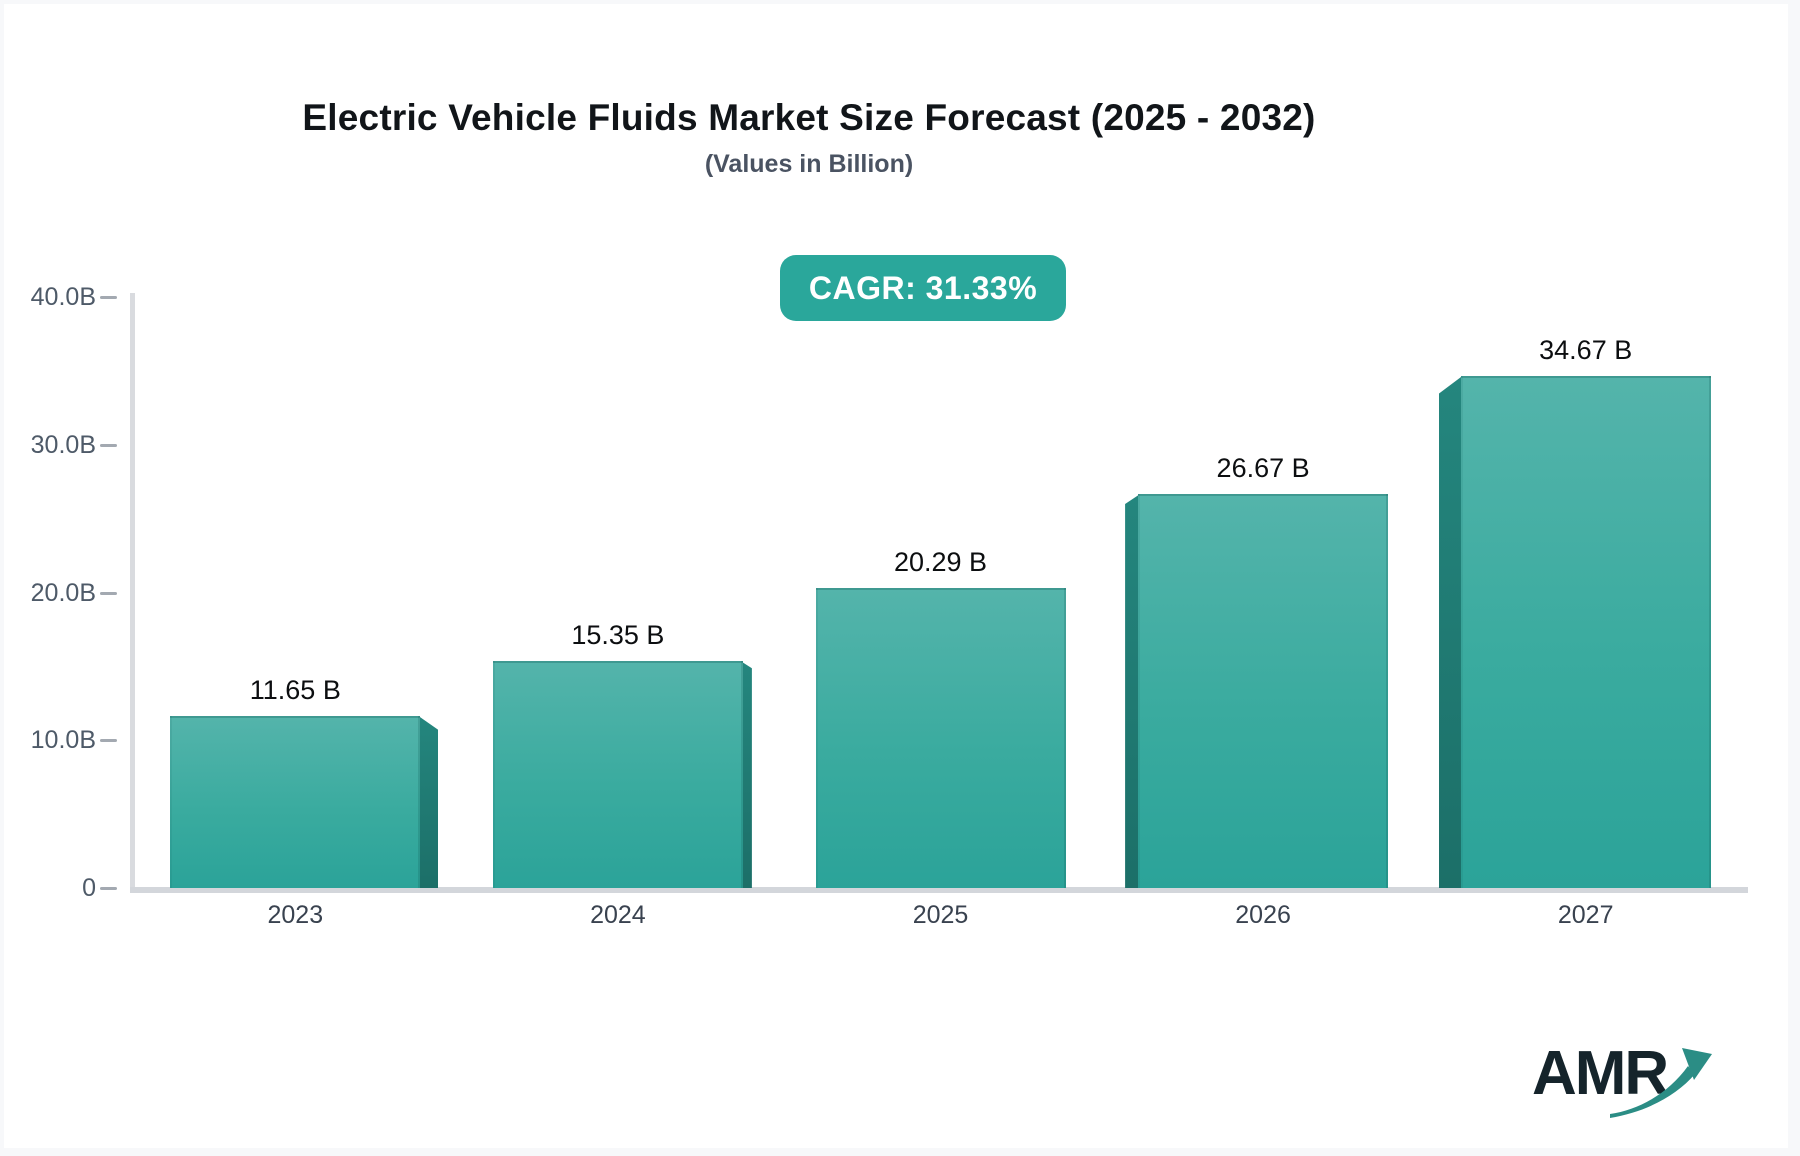  What do you see at coordinates (618, 635) in the screenshot?
I see `bar-value-label: 15.35 B` at bounding box center [618, 635].